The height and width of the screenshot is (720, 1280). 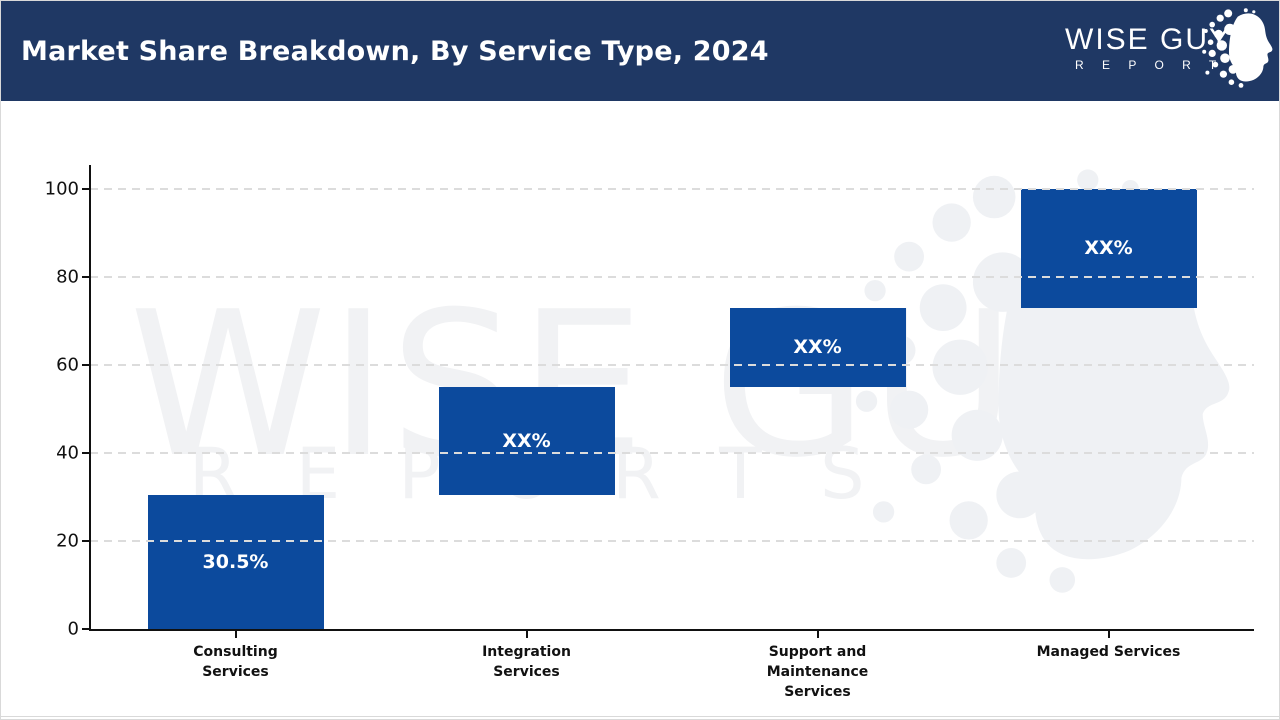 I want to click on bottom-divider, so click(x=640, y=716).